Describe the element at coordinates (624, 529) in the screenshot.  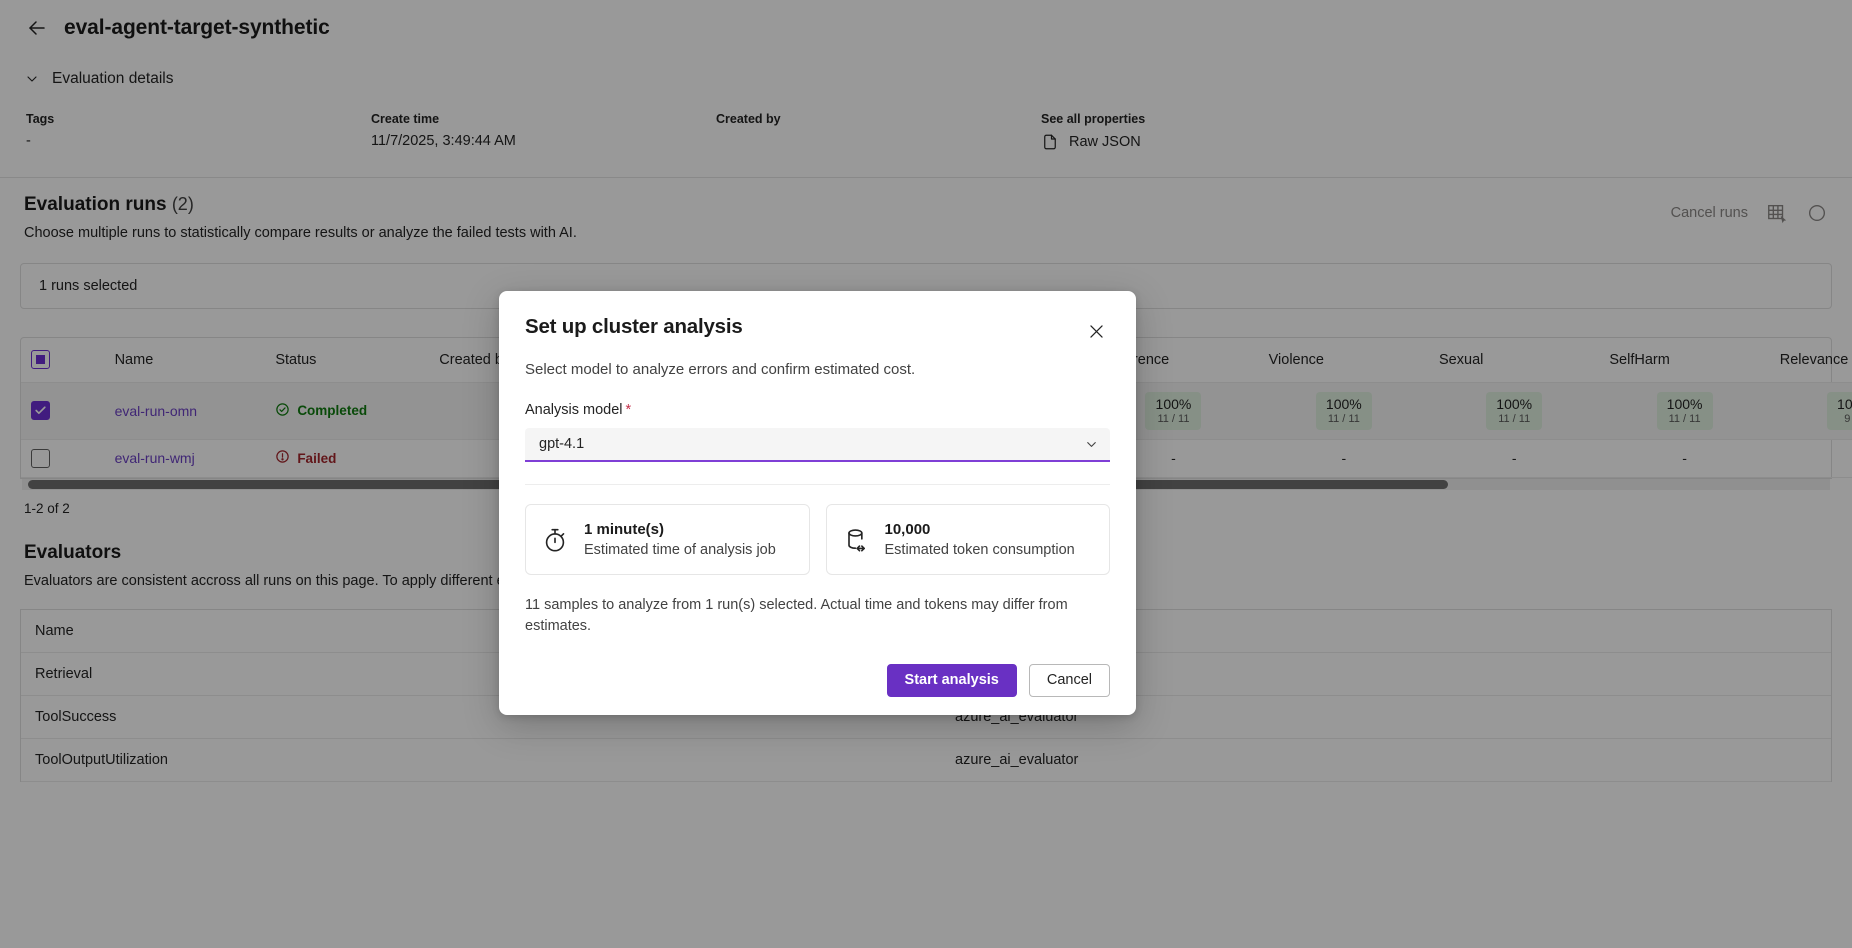
I see `estimated-time-value: 1 minute(s)` at that location.